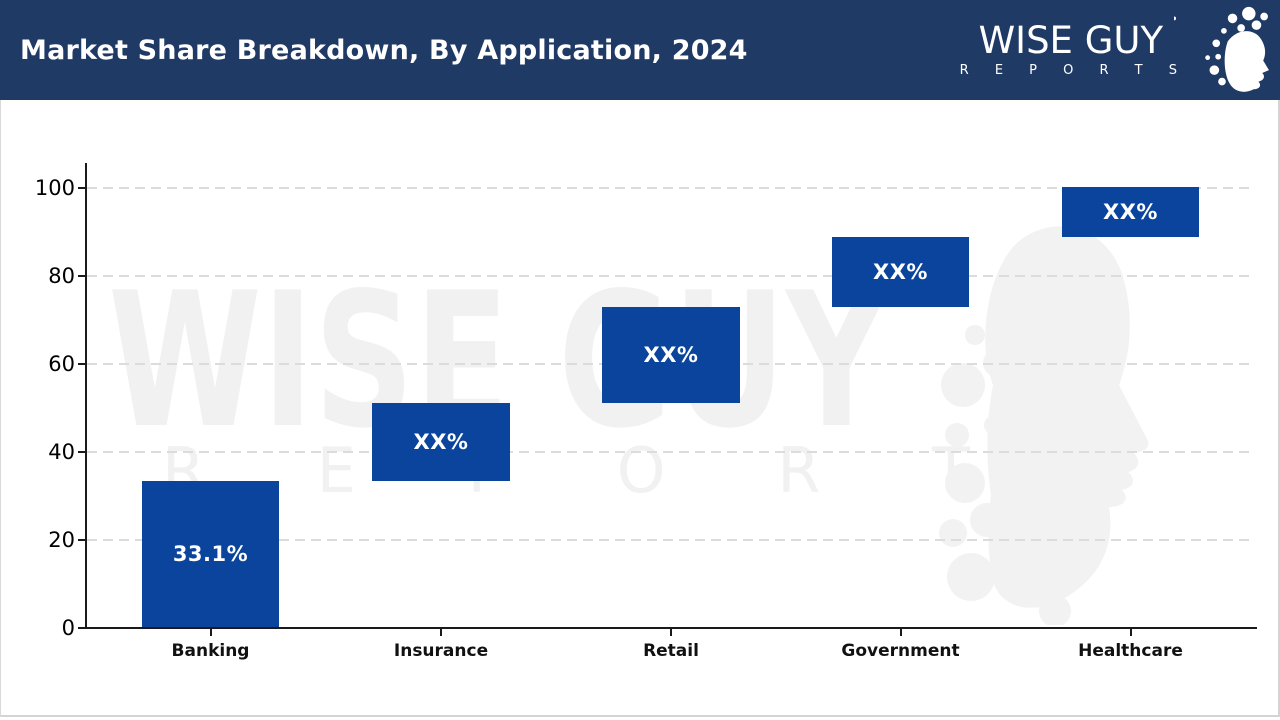  I want to click on brand-logo: WISE GUY R E P O R T S, so click(1112, 50).